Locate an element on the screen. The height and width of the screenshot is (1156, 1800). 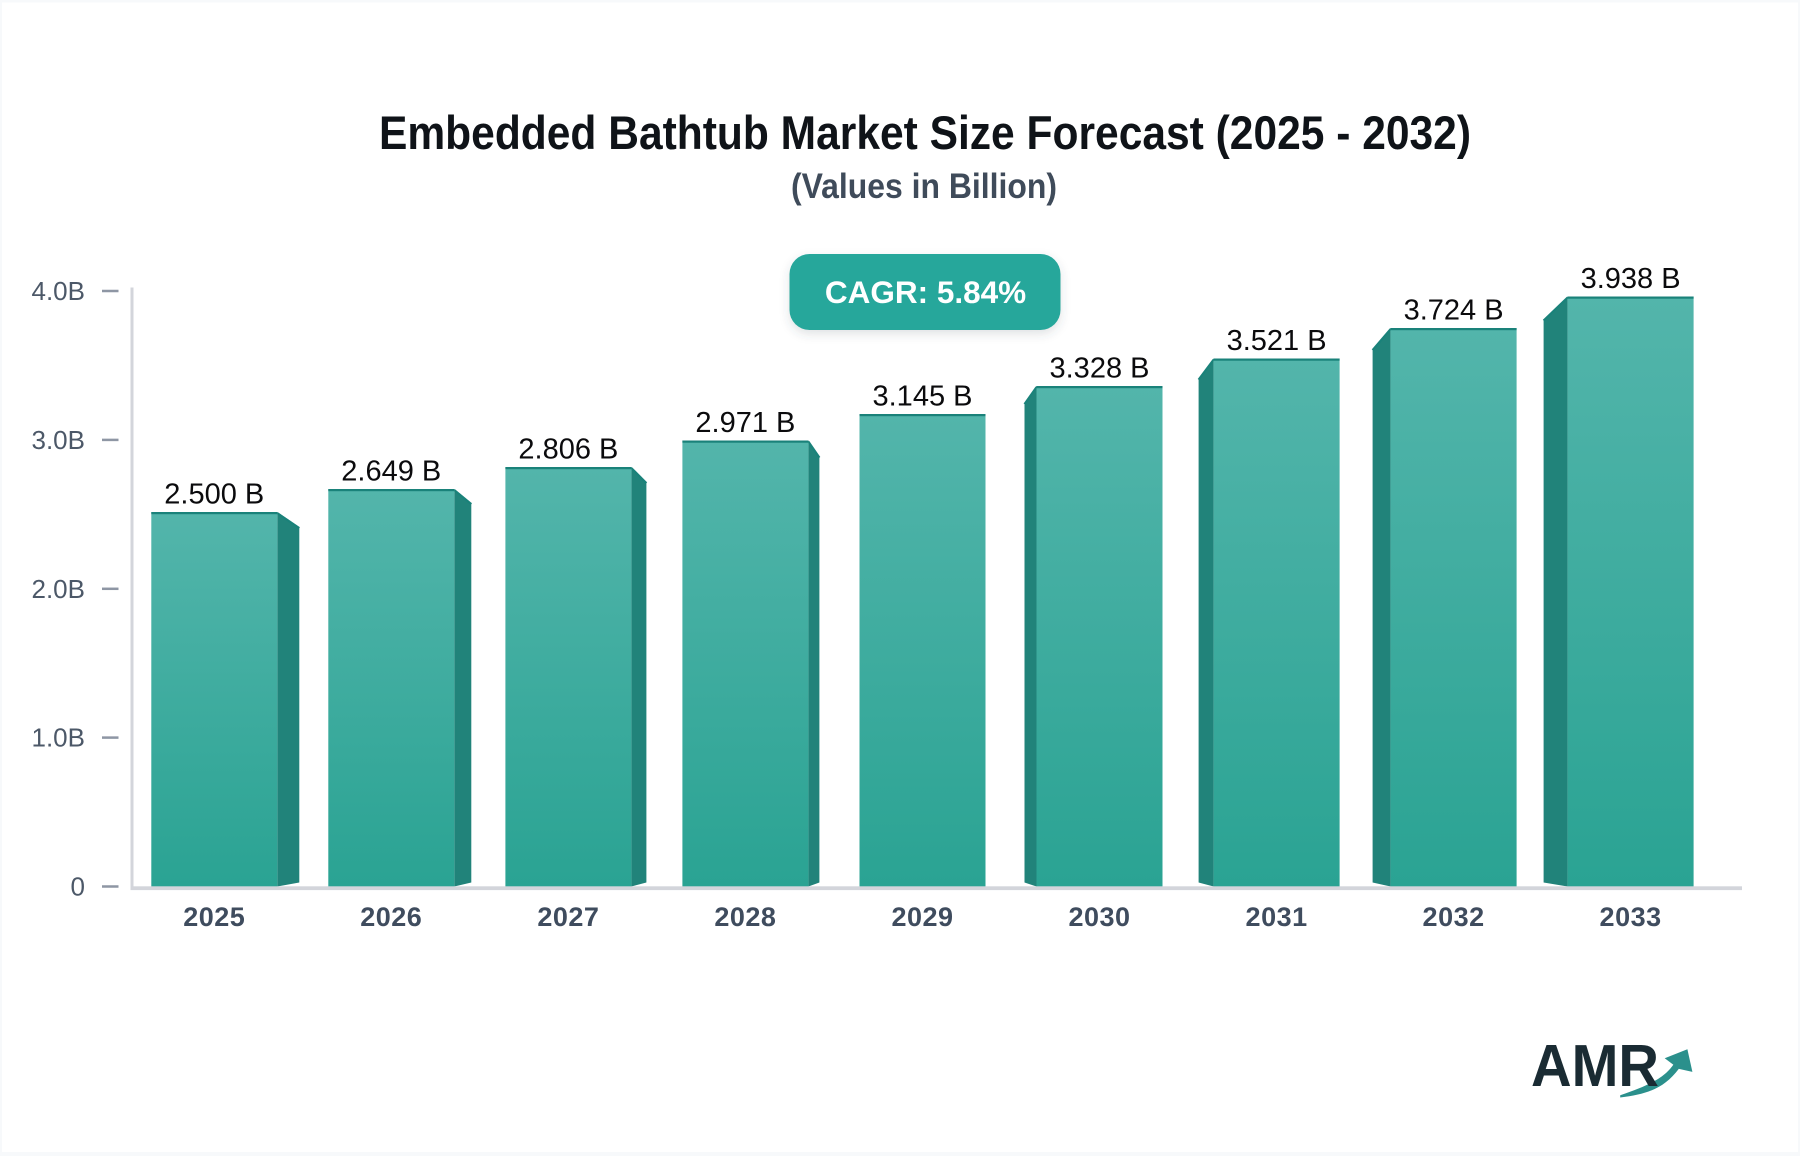
svg-text: 3.145 B is located at coordinates (923, 397).